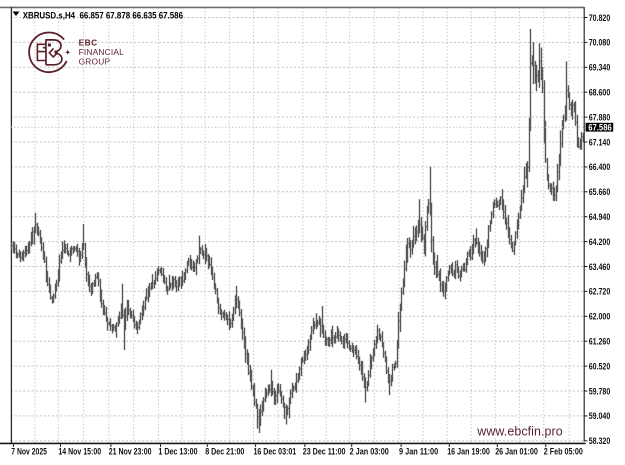 This screenshot has width=625, height=465. What do you see at coordinates (600, 142) in the screenshot?
I see `svg-text: 67.140` at bounding box center [600, 142].